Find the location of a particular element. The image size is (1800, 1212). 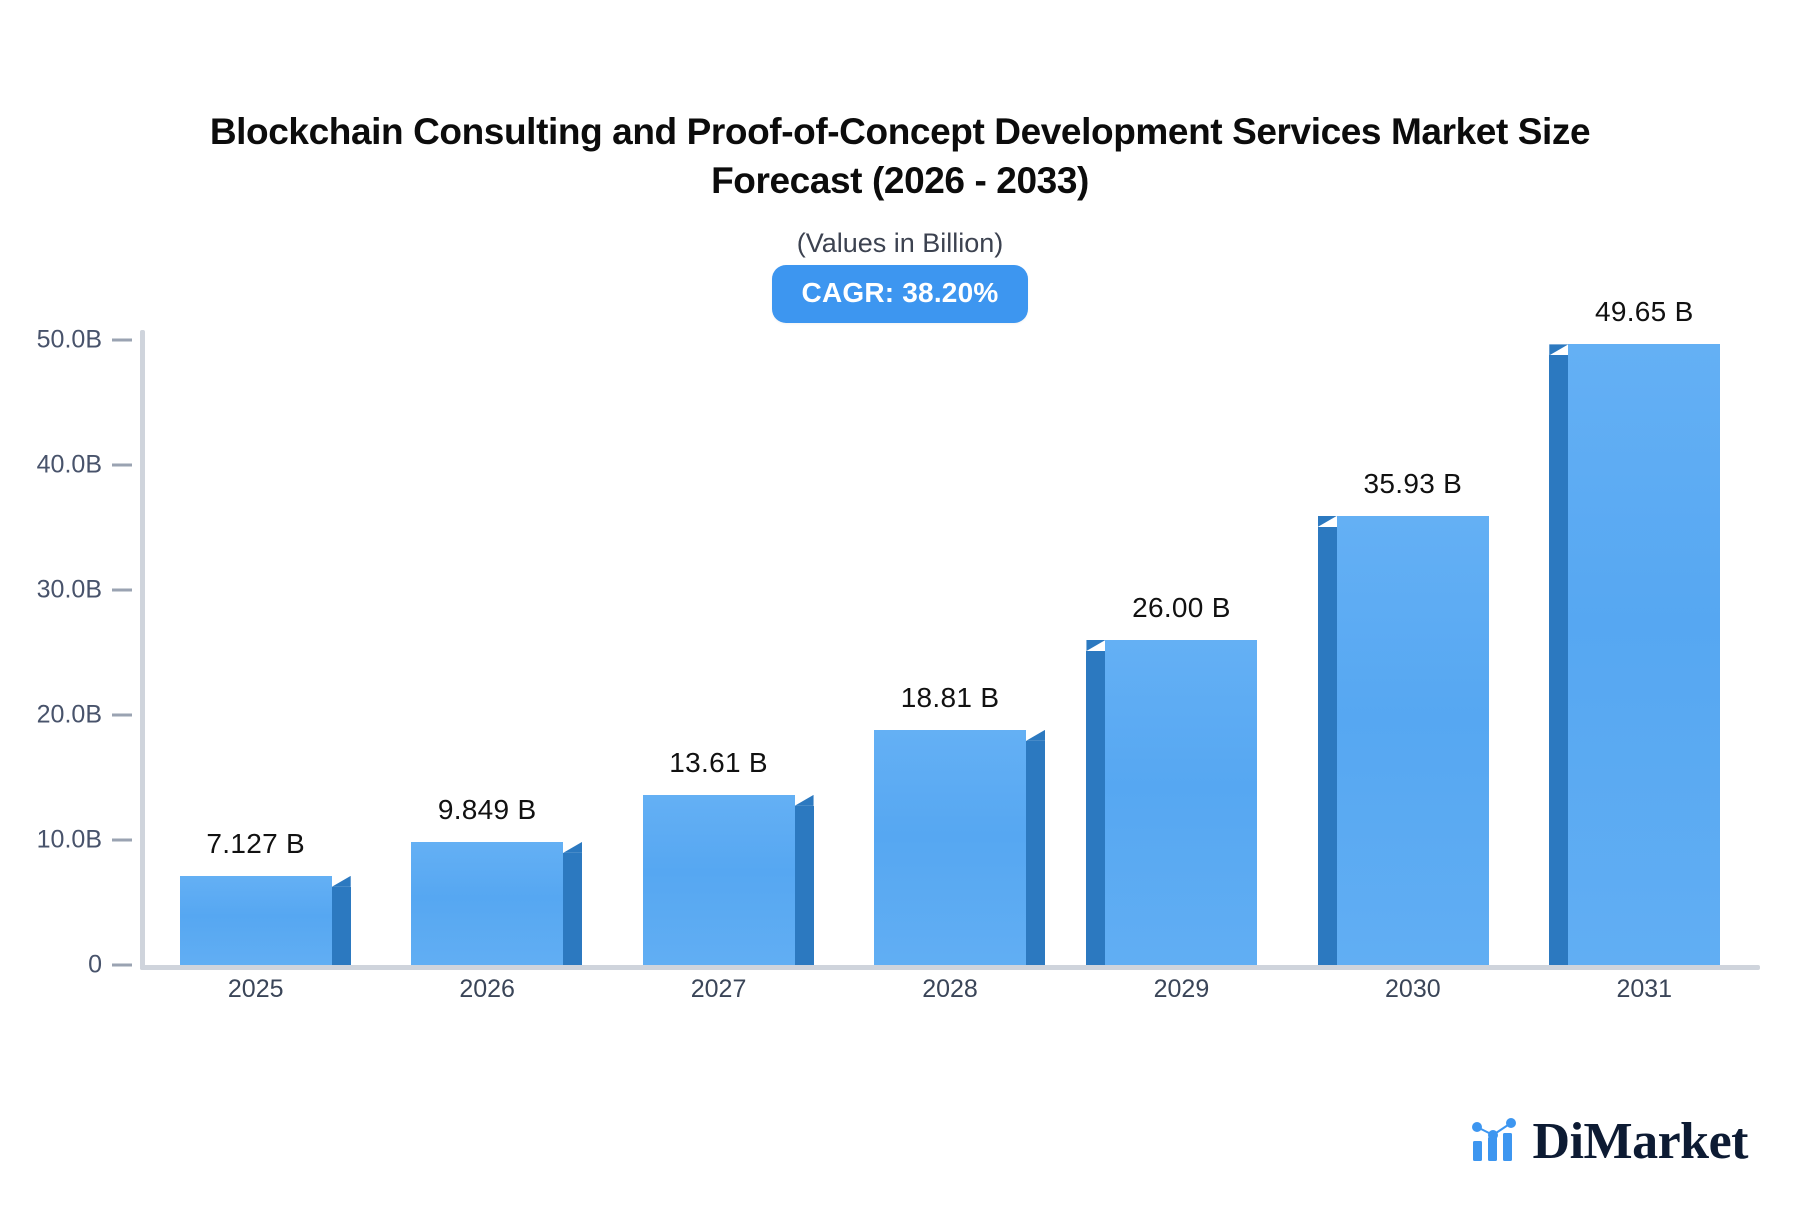

y-tick-label: 10.0B is located at coordinates (69, 839).